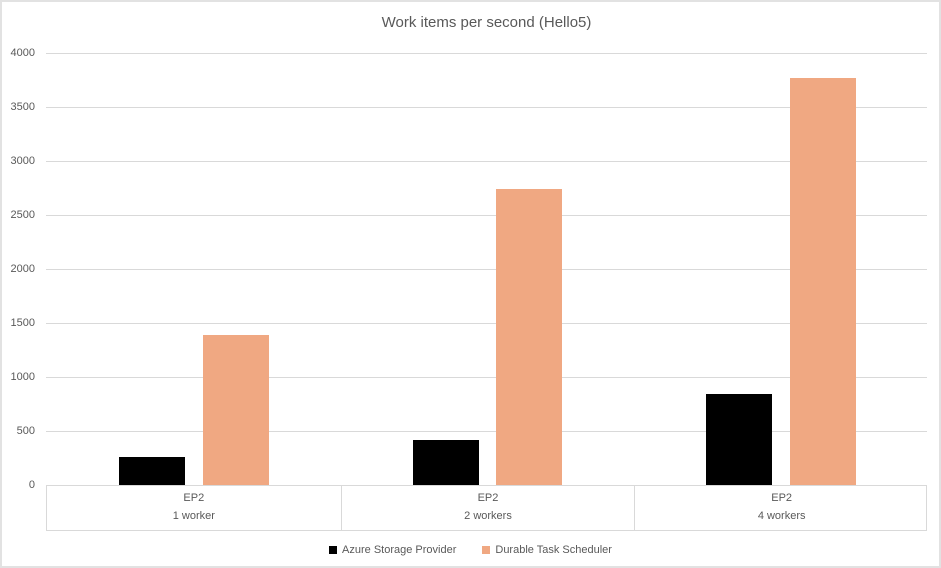 The width and height of the screenshot is (941, 568). What do you see at coordinates (553, 550) in the screenshot?
I see `legend-label: Durable Task Scheduler` at bounding box center [553, 550].